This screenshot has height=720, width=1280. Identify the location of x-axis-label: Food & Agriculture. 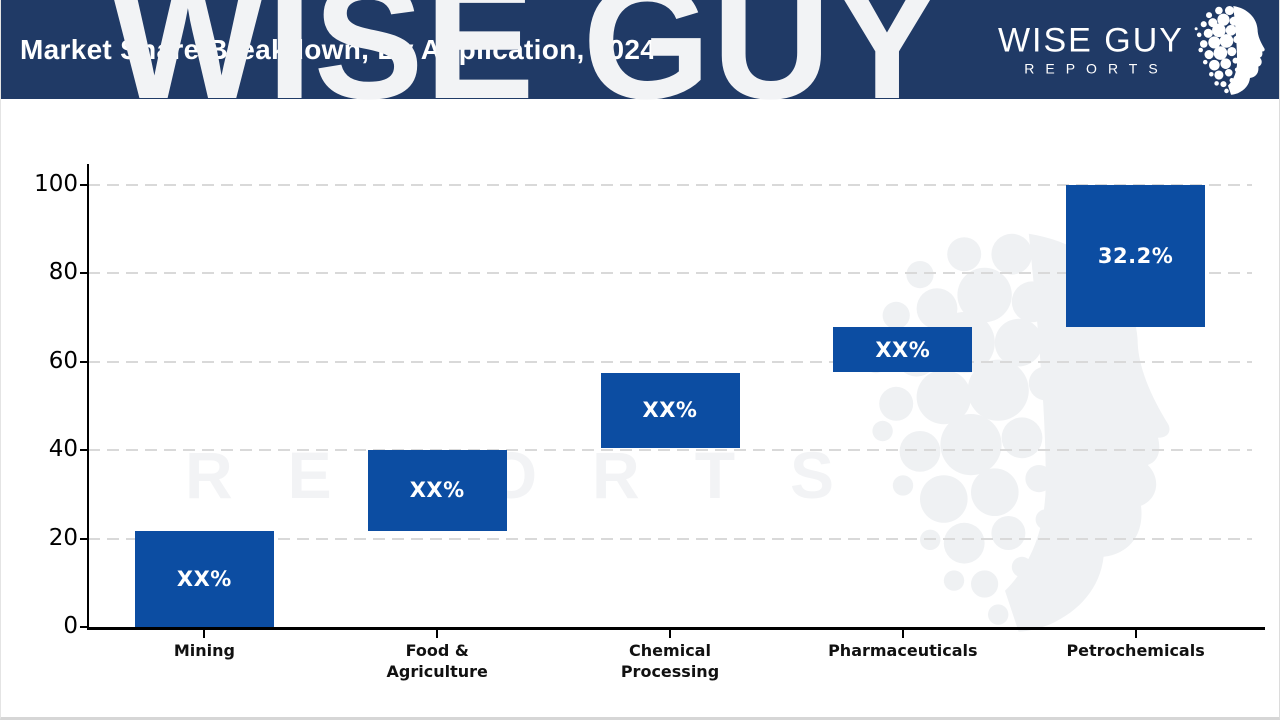
(437, 661).